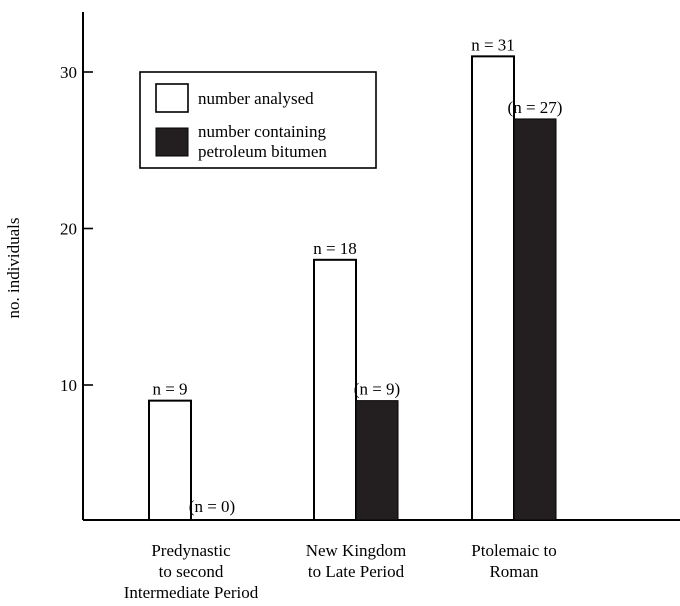 The width and height of the screenshot is (680, 606). I want to click on legend-swatch-bitumen, so click(172, 142).